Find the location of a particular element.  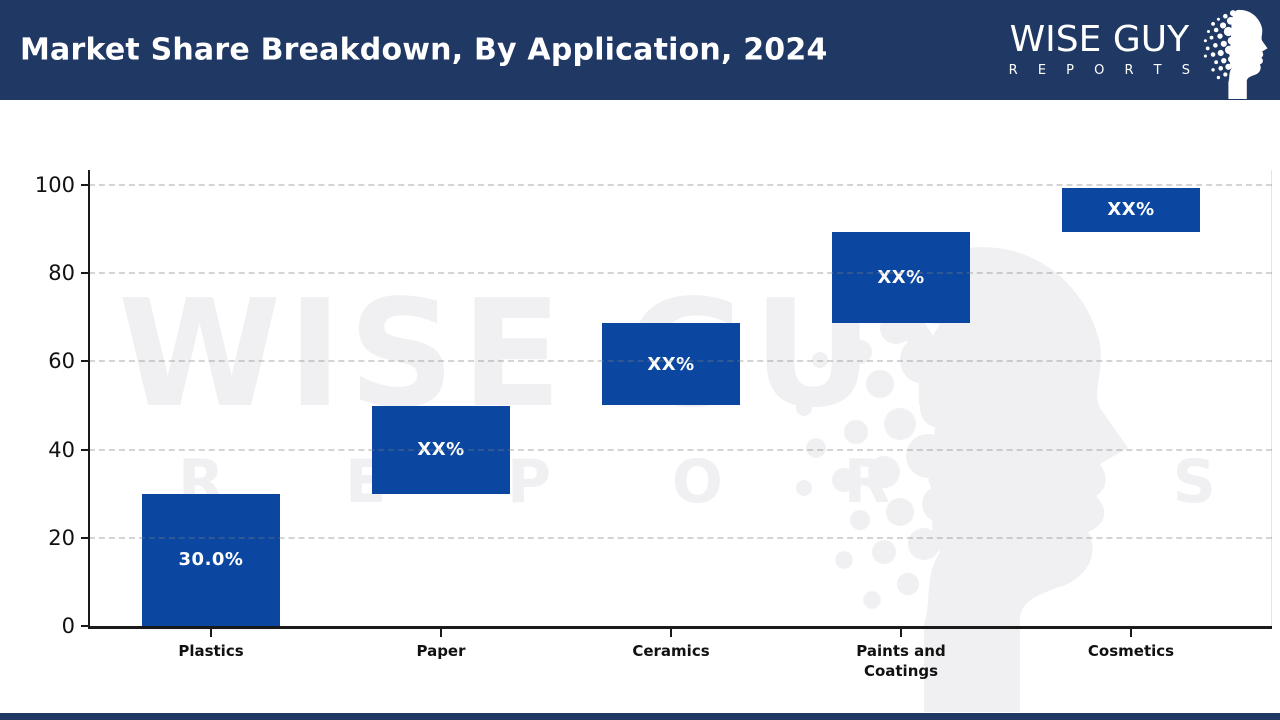

y-tick-label: 80 is located at coordinates (61, 273).